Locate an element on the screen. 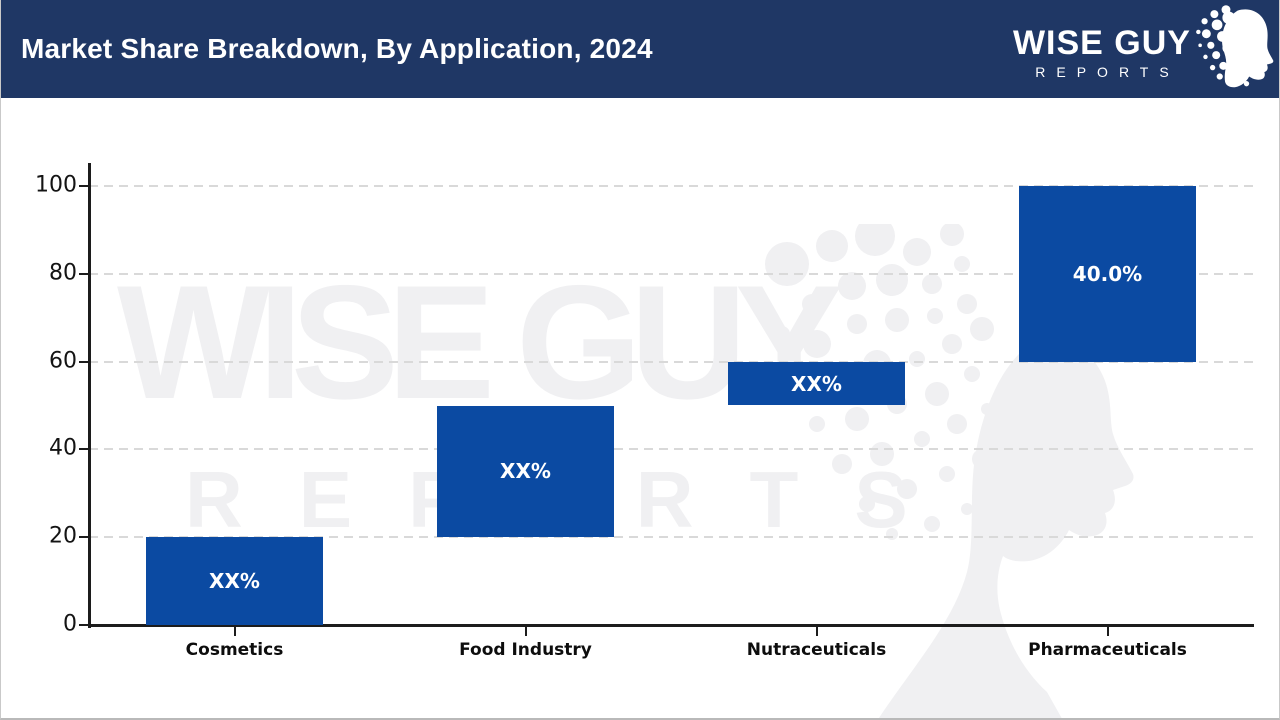  x-axis-label: Food Industry is located at coordinates (525, 650).